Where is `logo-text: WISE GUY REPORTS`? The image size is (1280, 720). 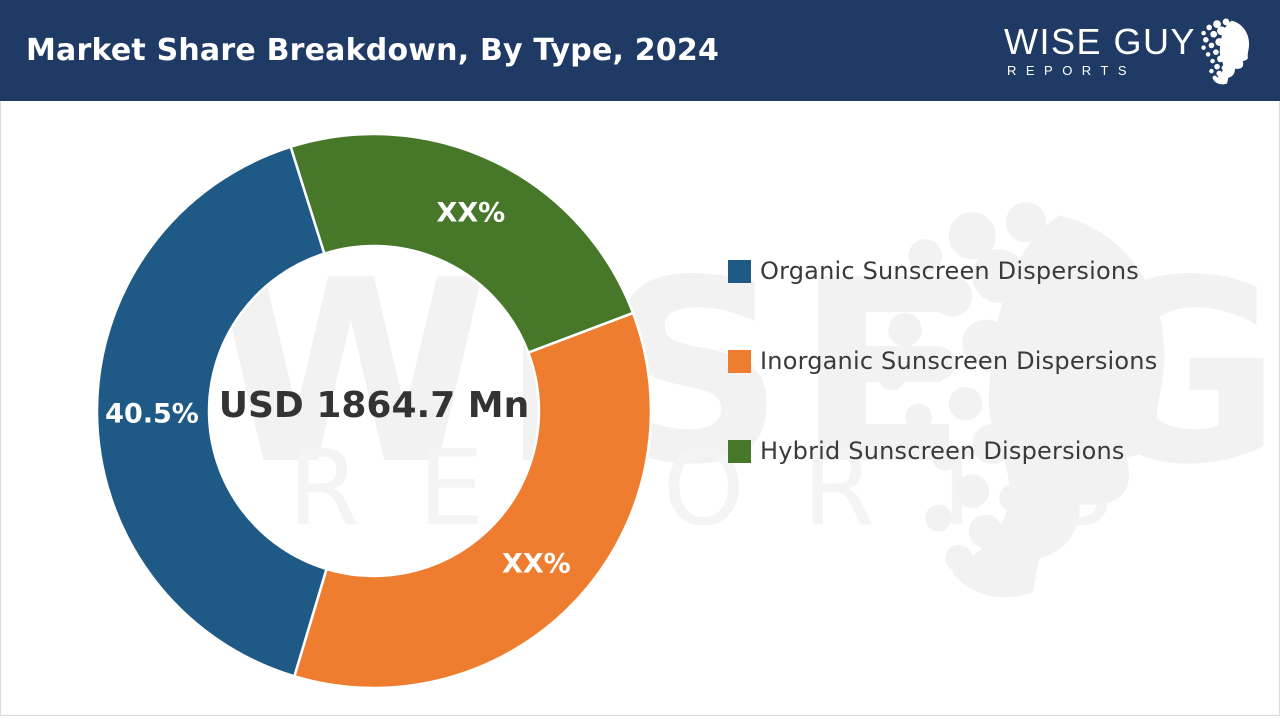
logo-text: WISE GUY REPORTS is located at coordinates (1099, 49).